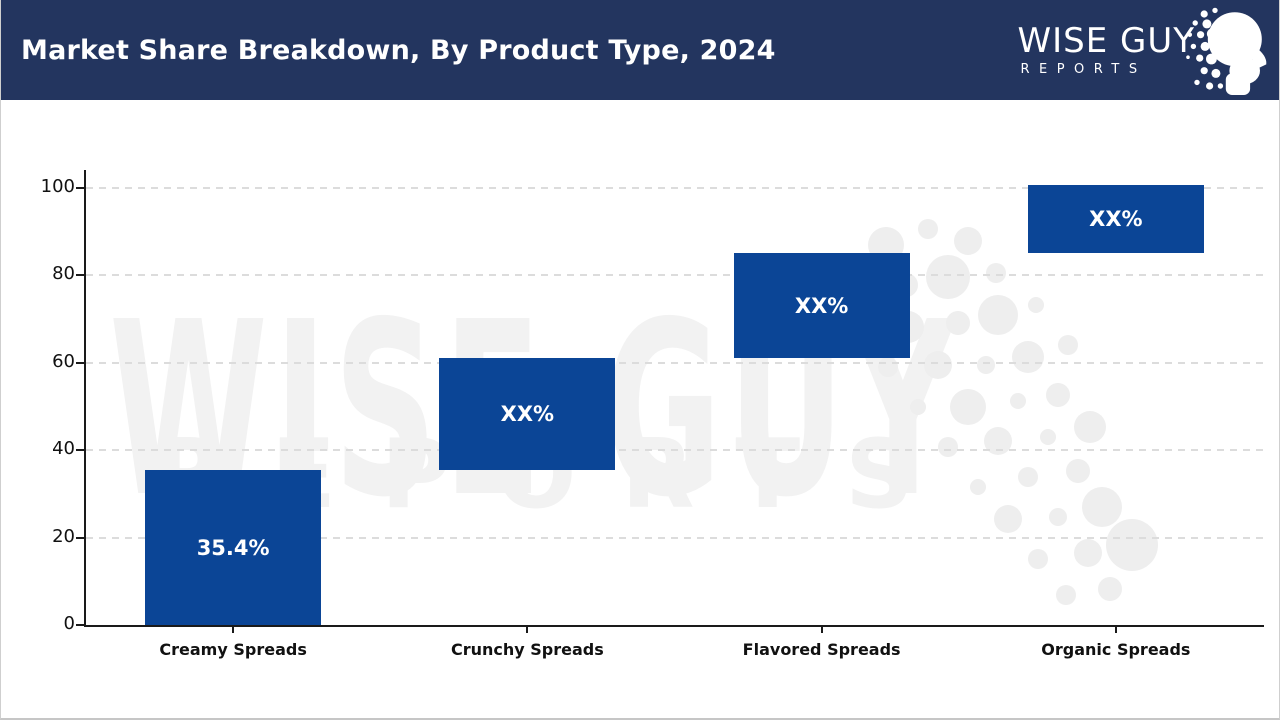 This screenshot has width=1280, height=720. I want to click on bar-creamy-spreads: 35.4%, so click(233, 547).